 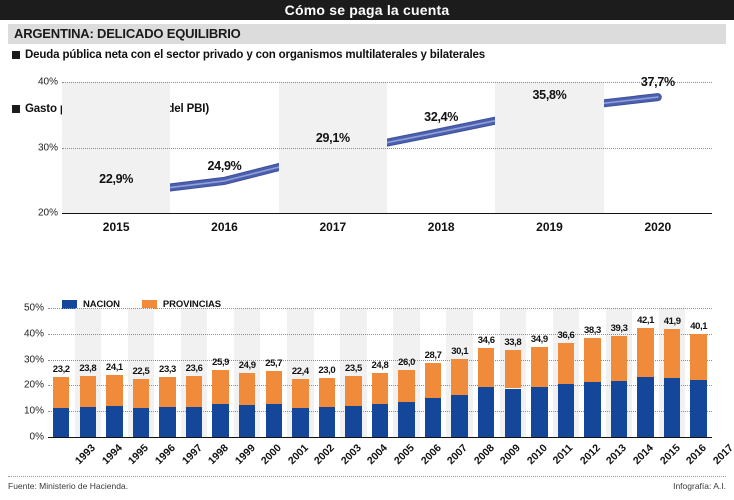 What do you see at coordinates (404, 455) in the screenshot?
I see `x-axis-label: 2005` at bounding box center [404, 455].